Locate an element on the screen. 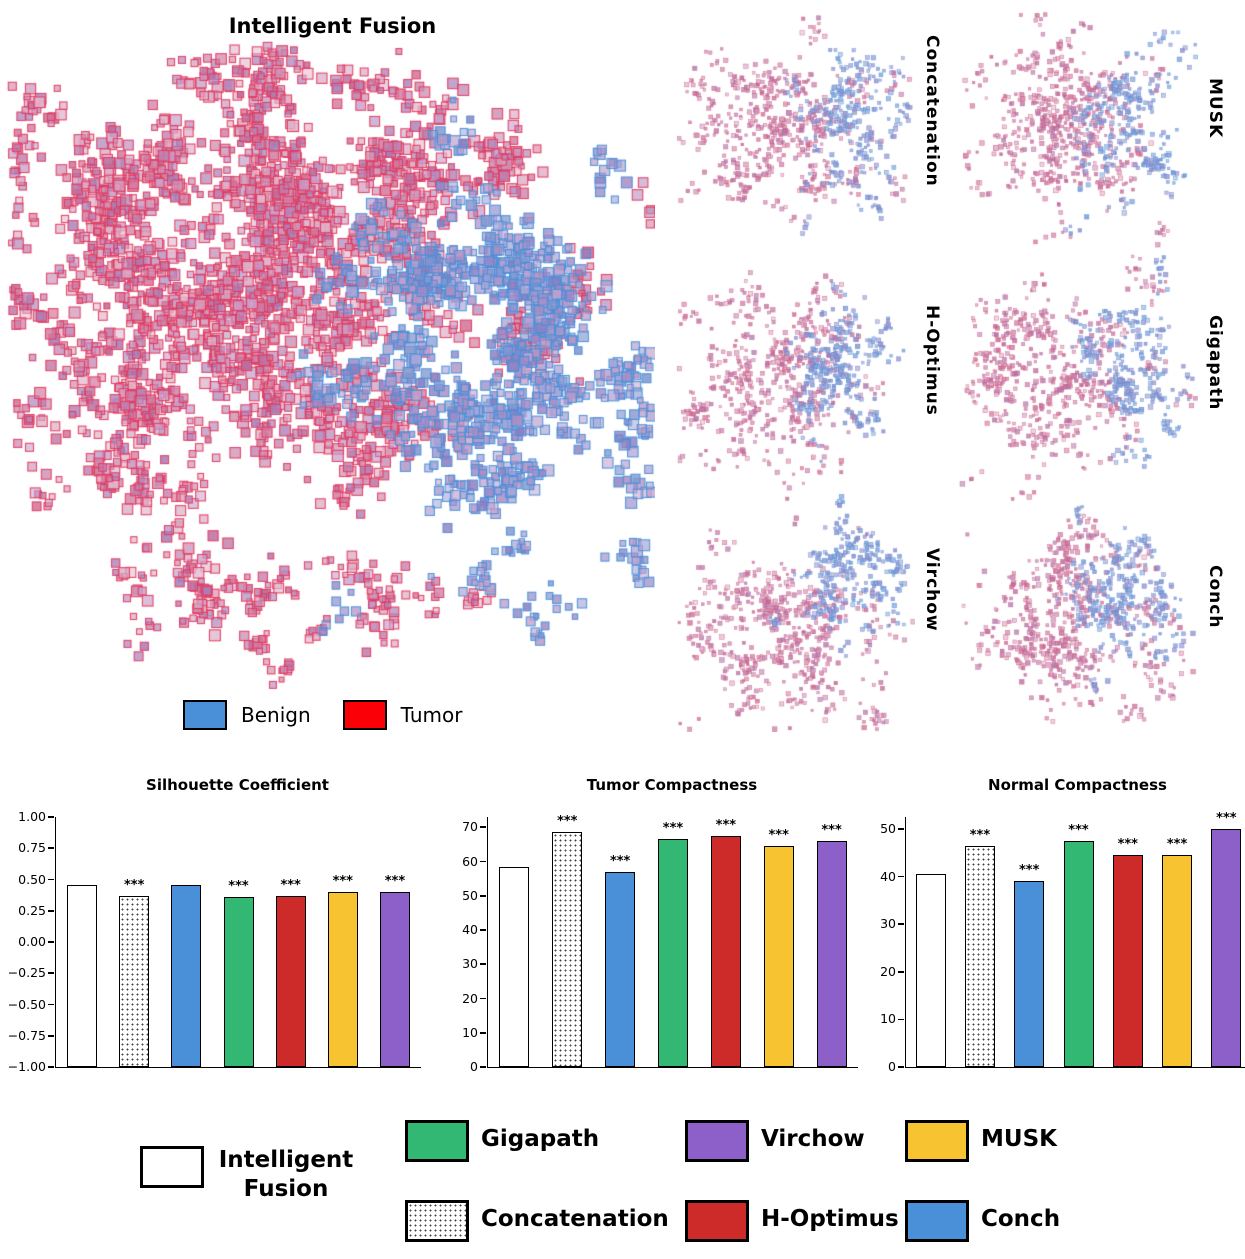  legend-item-virchow: Virchow is located at coordinates (775, 1141).